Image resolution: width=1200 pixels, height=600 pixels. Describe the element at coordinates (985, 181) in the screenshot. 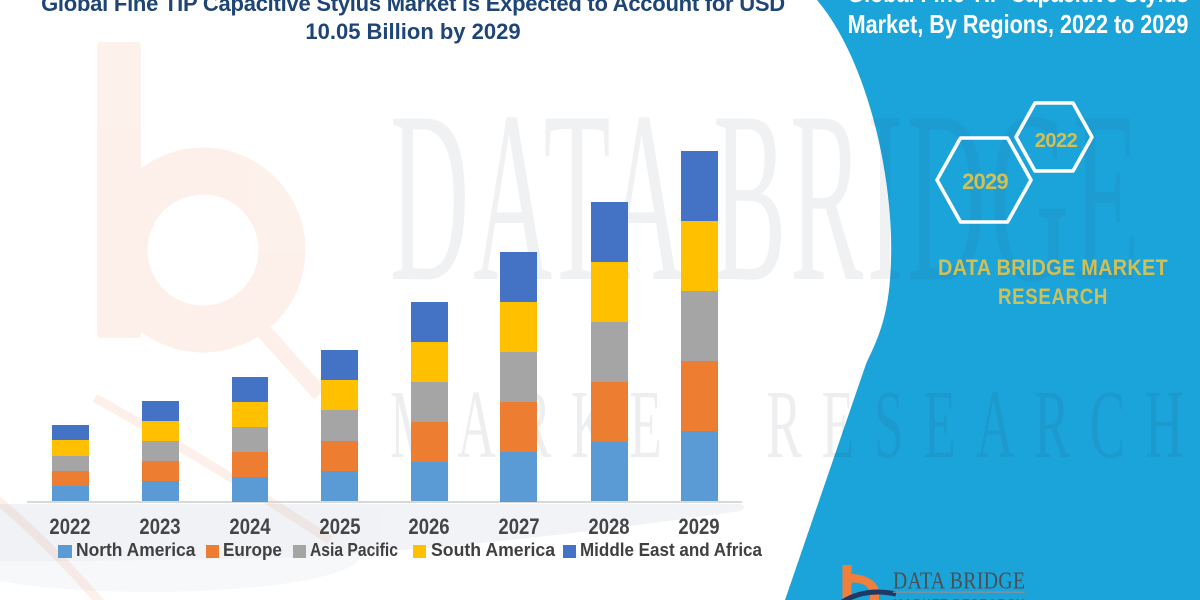

I see `svg-text: 2029` at that location.